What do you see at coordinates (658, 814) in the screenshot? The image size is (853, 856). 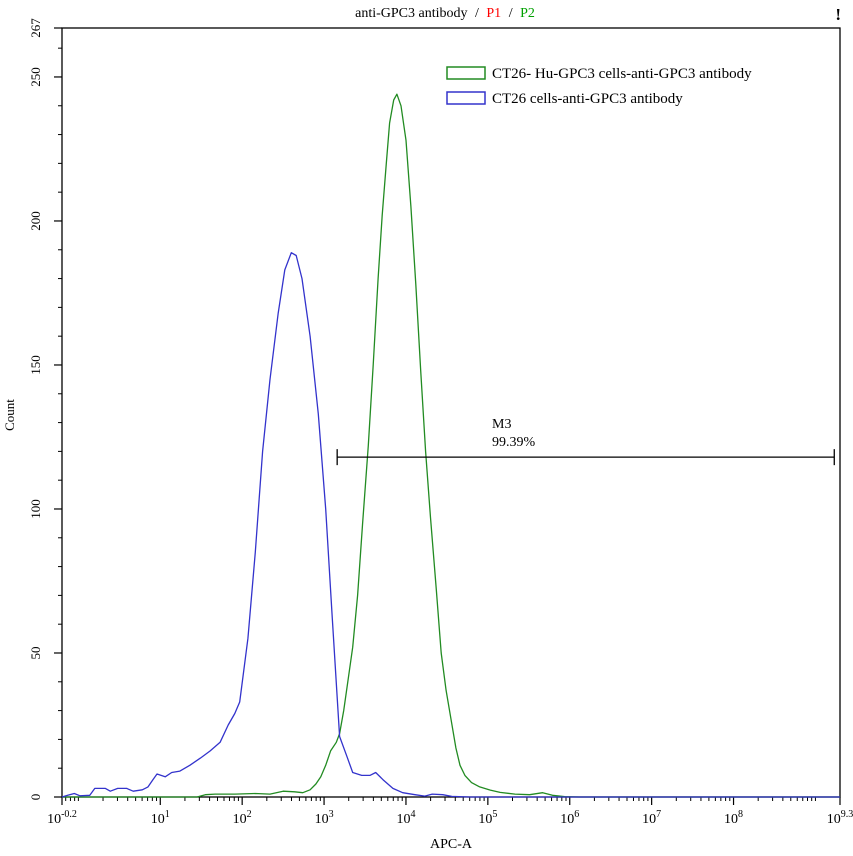 I see `x-tick-exponent: 7` at bounding box center [658, 814].